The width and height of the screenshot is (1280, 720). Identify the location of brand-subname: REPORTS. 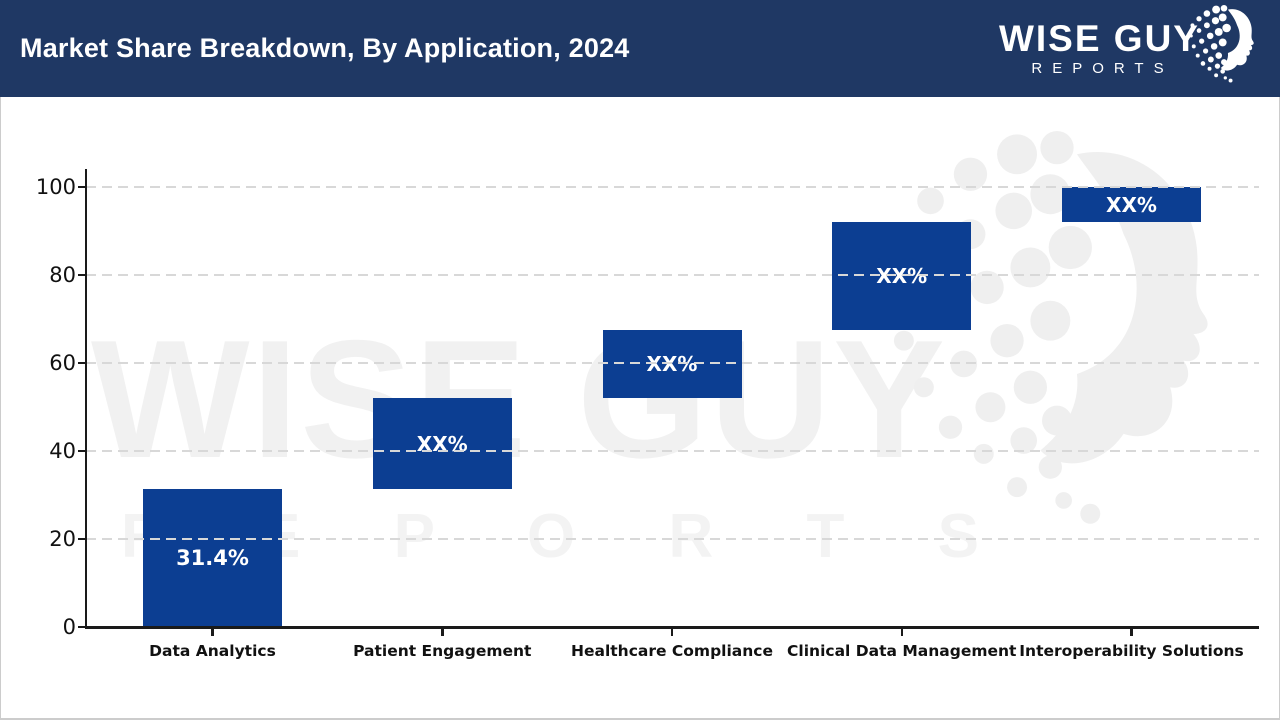
(1102, 68).